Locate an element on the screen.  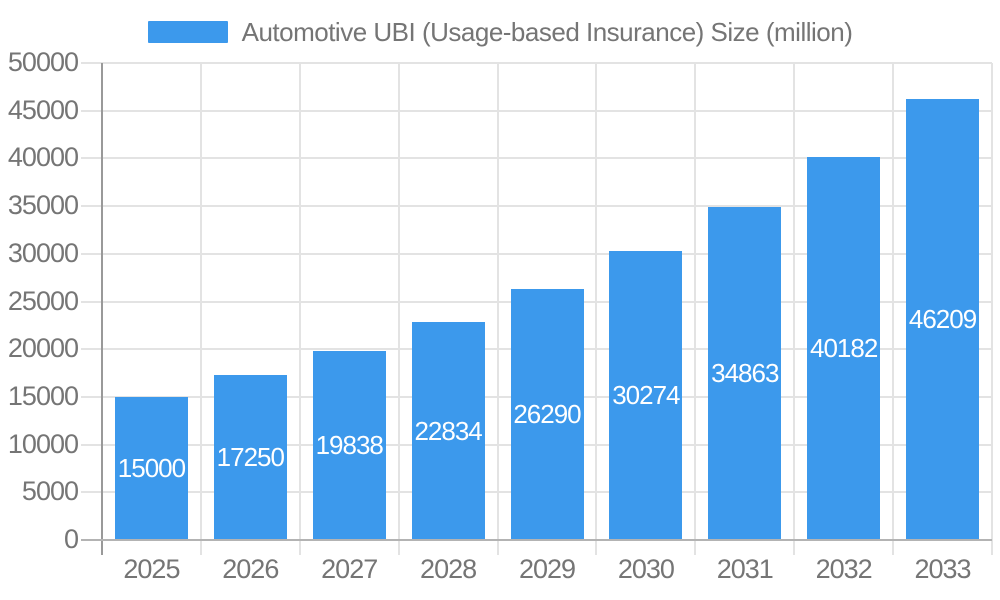
y-axis-line is located at coordinates (102, 309).